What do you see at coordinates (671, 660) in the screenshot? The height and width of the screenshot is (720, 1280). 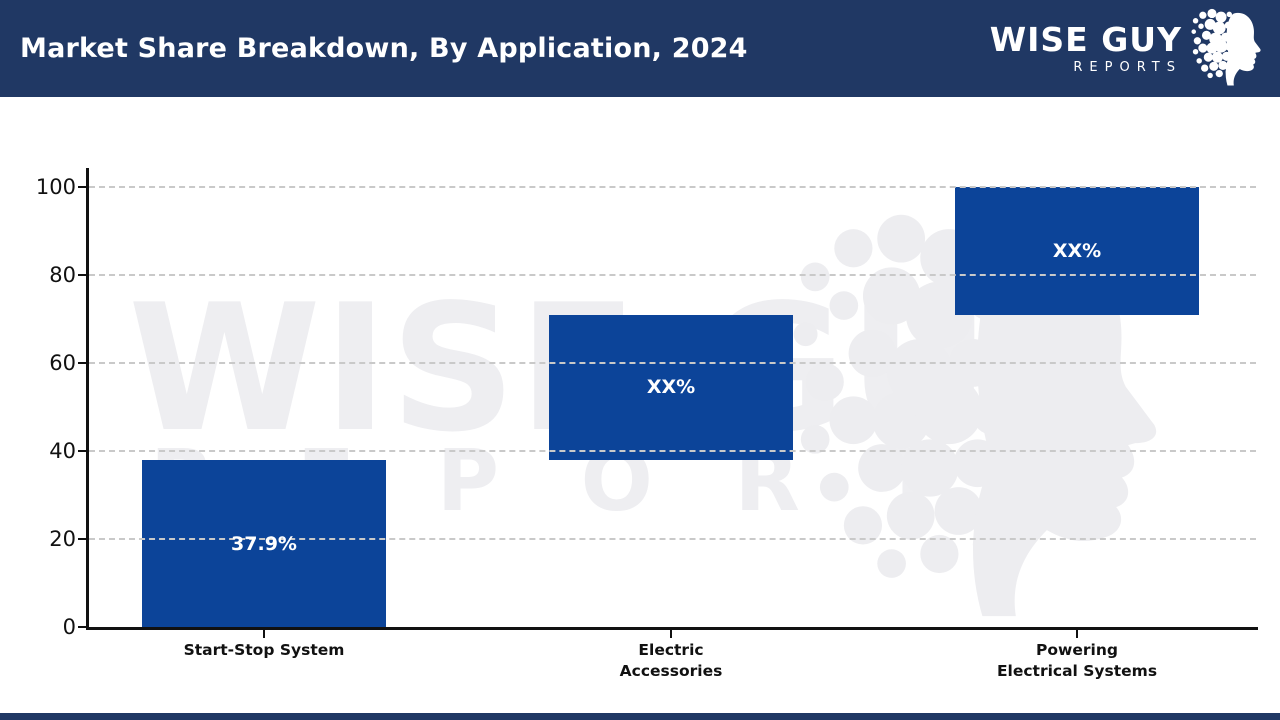 I see `x-category-label: Electric Accessories` at bounding box center [671, 660].